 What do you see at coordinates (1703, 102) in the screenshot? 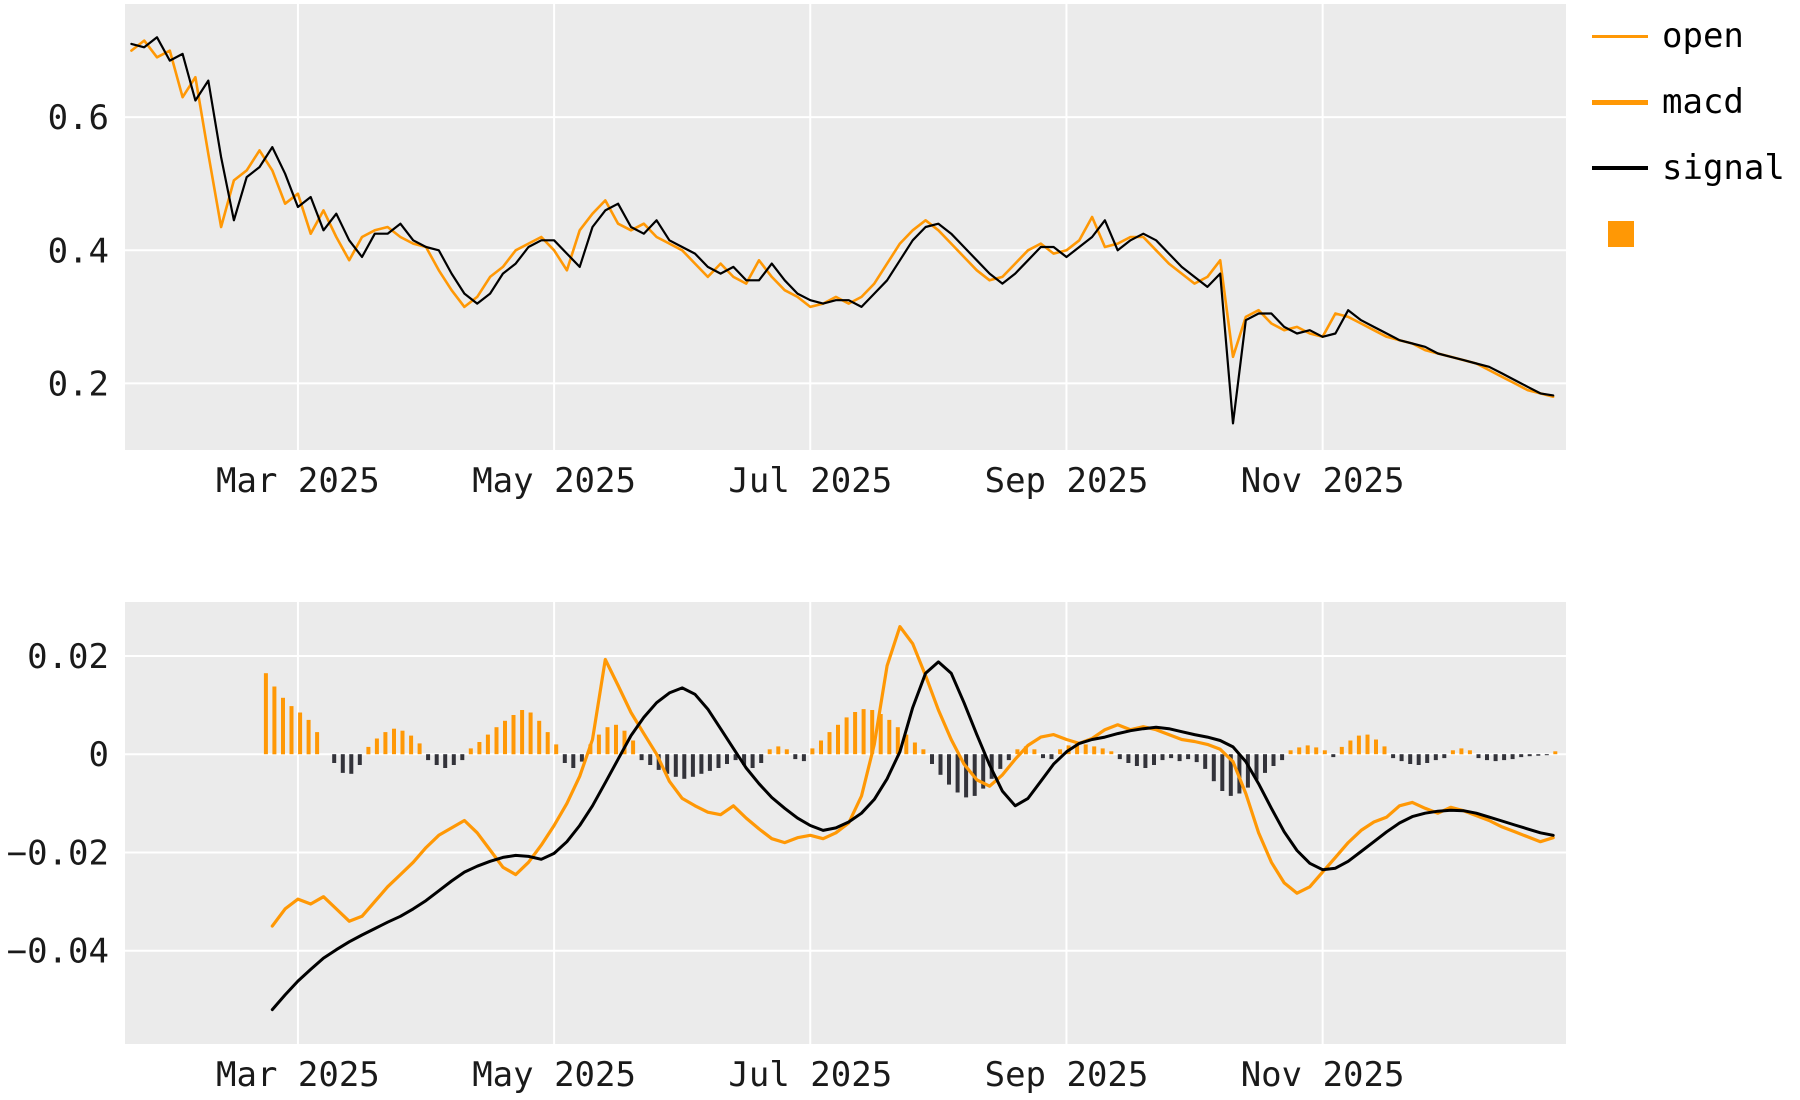
I see `legend-label-macd: macd` at bounding box center [1703, 102].